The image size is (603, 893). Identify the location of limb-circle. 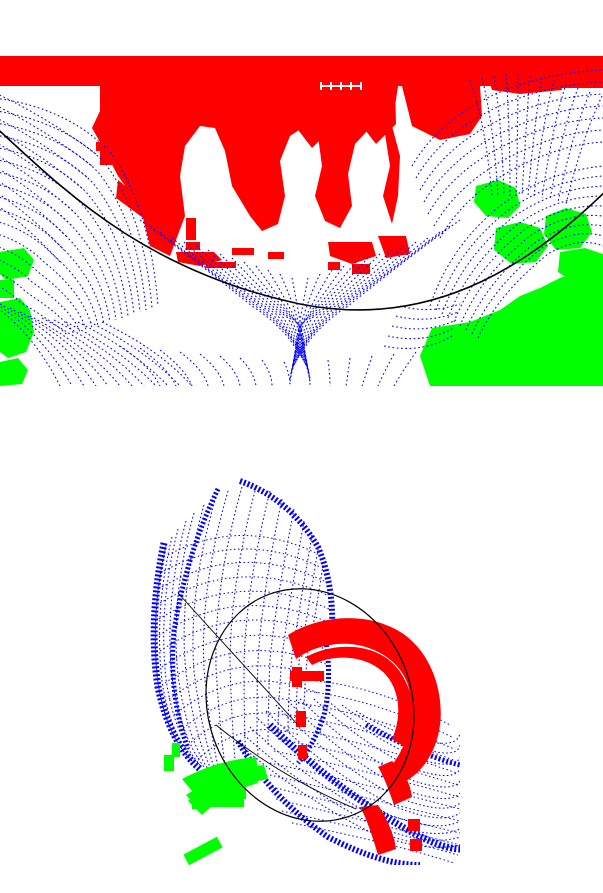
(310, 705).